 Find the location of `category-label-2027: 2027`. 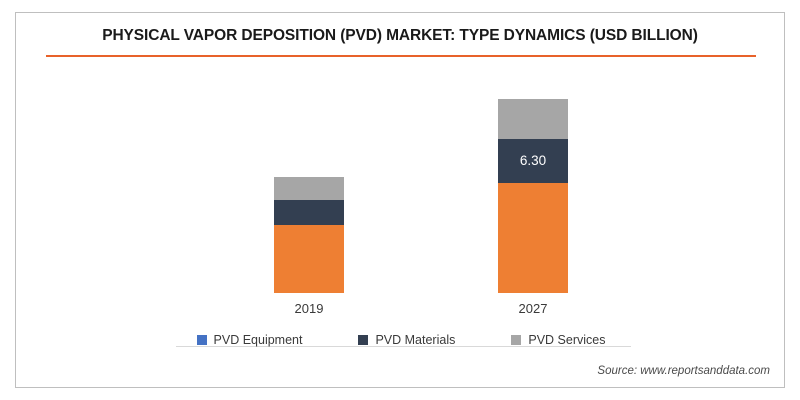

category-label-2027: 2027 is located at coordinates (533, 308).